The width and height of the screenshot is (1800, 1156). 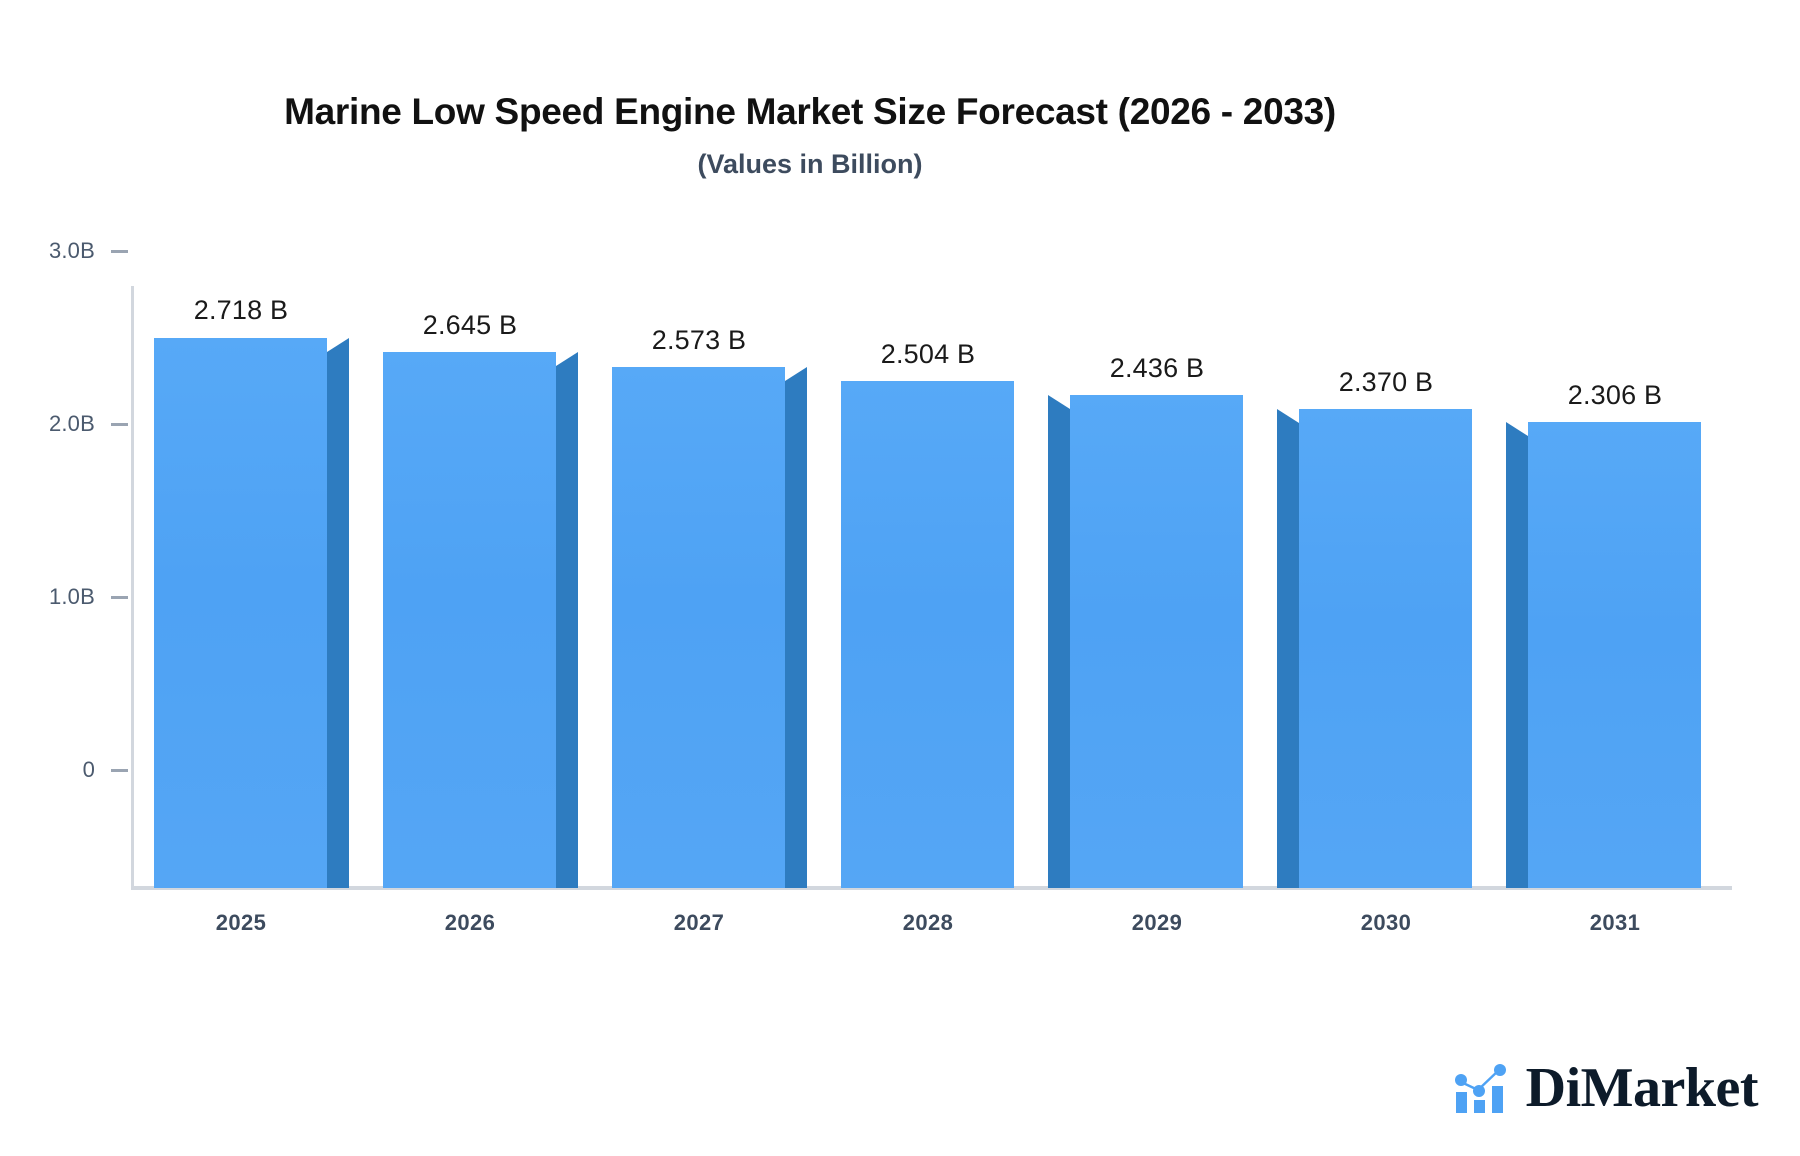 I want to click on x-label-2029: 2029, so click(x=1157, y=922).